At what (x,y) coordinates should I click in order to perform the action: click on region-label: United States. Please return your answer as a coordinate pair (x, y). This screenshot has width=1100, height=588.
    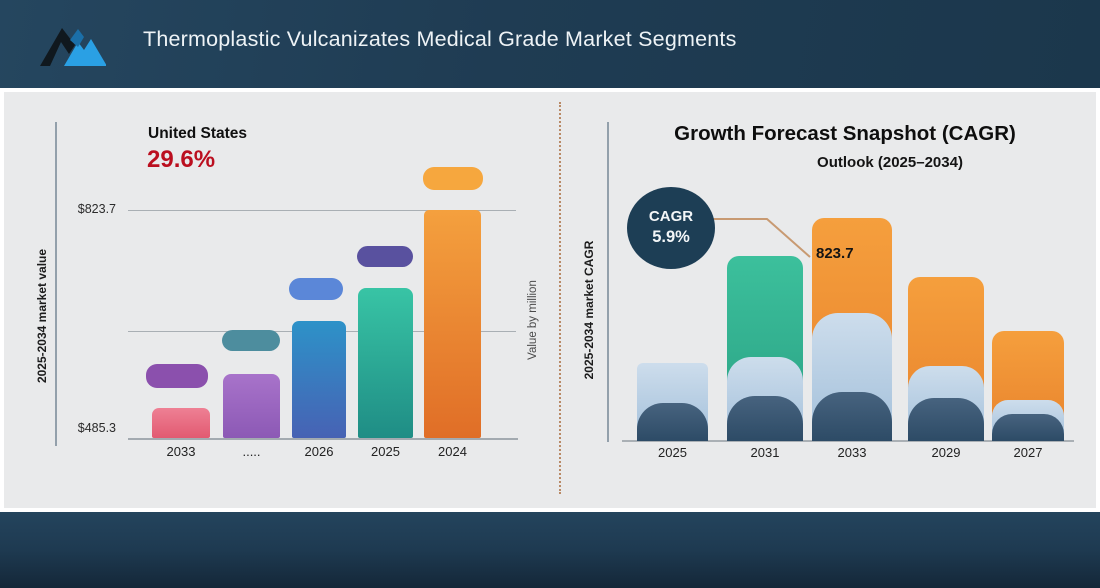
    Looking at the image, I should click on (198, 133).